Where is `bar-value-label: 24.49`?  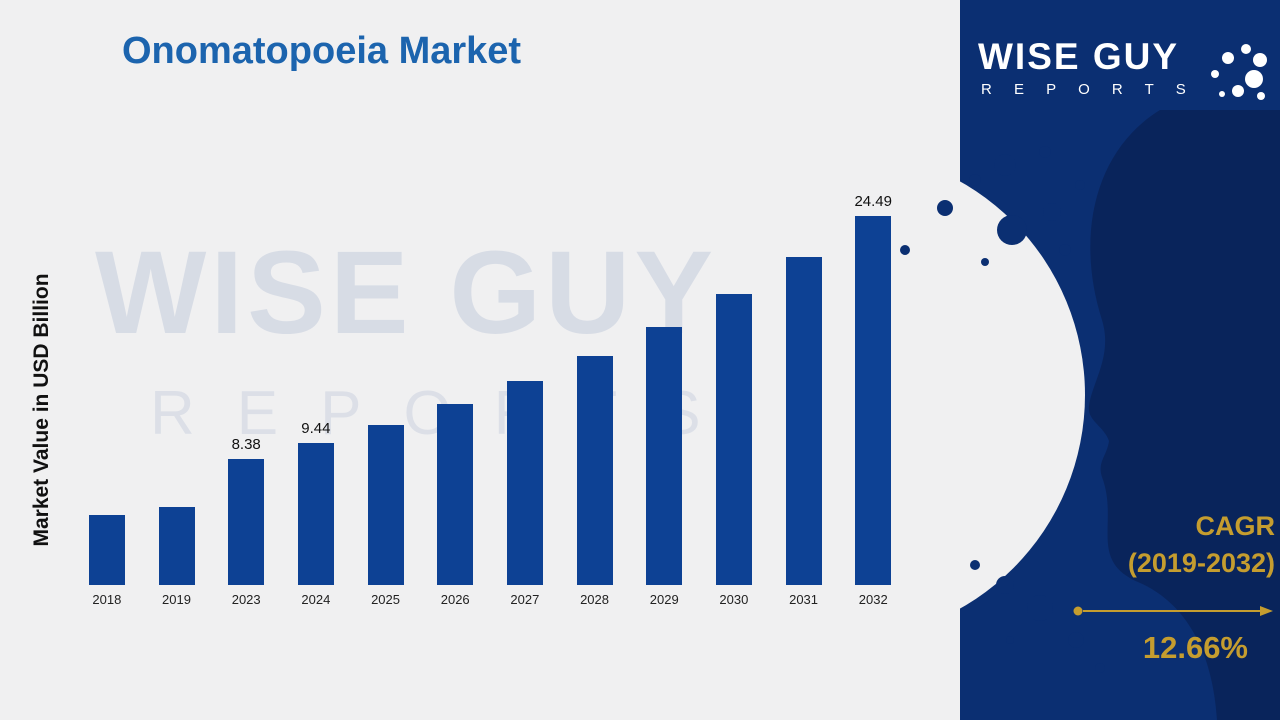 bar-value-label: 24.49 is located at coordinates (873, 201).